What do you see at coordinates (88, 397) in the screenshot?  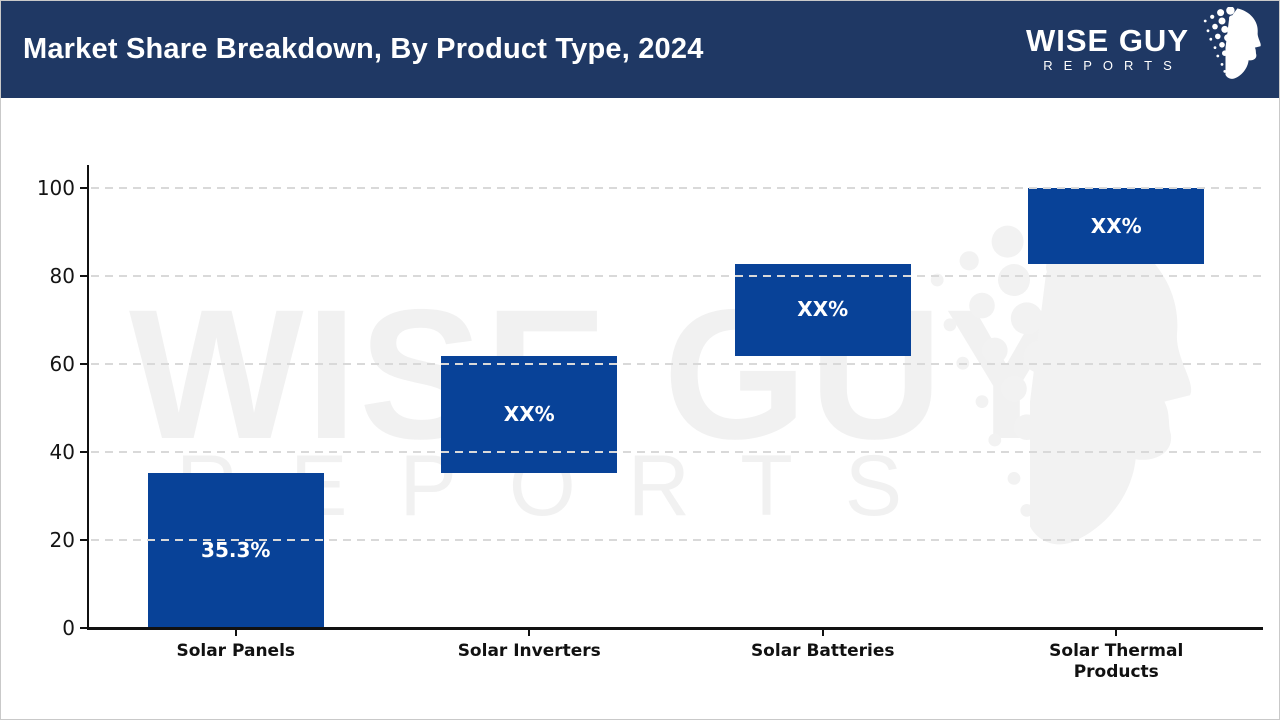 I see `y-axis-line` at bounding box center [88, 397].